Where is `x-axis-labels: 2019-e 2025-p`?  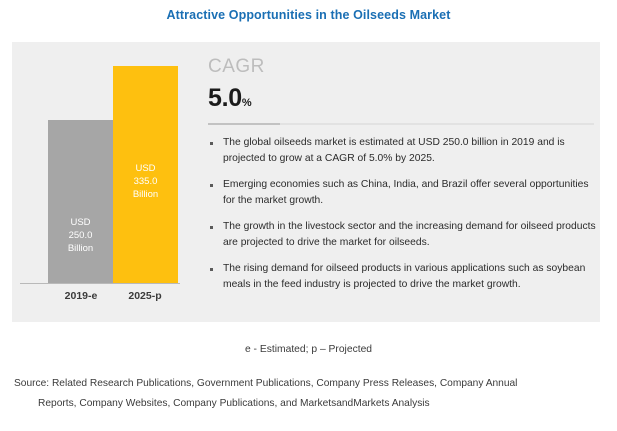 x-axis-labels: 2019-e 2025-p is located at coordinates (100, 300).